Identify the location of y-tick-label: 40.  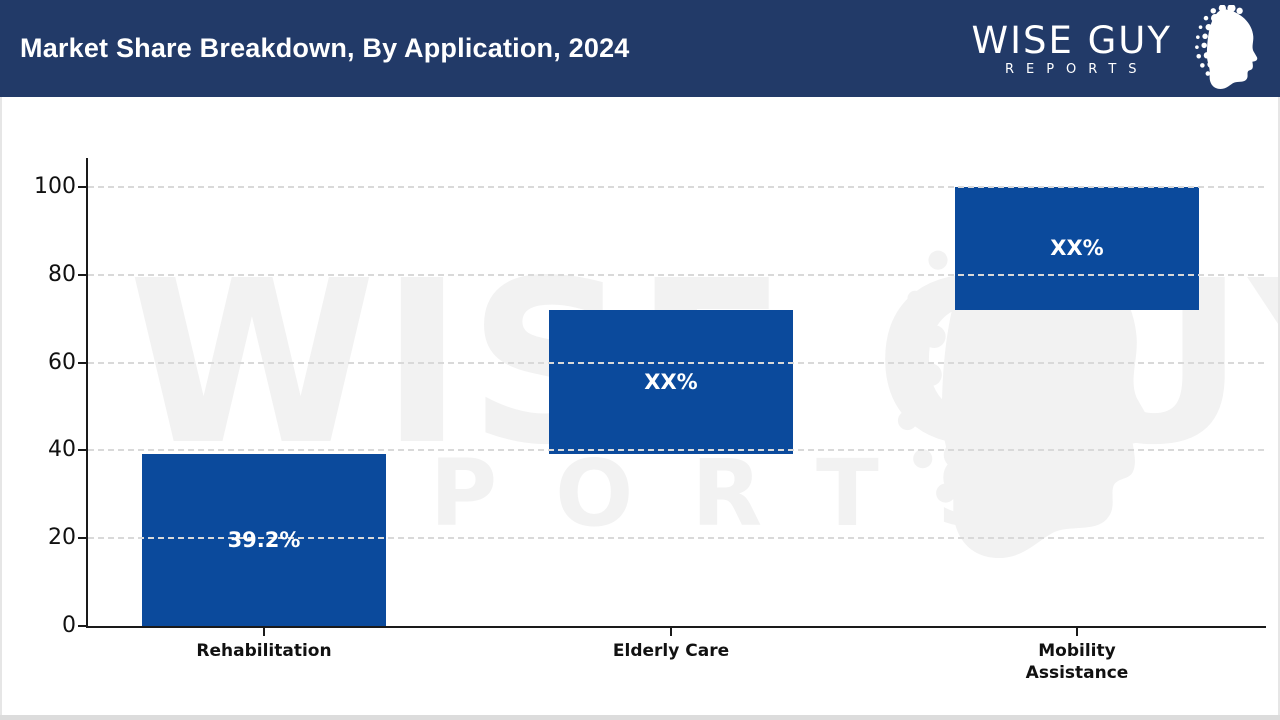
(62, 450).